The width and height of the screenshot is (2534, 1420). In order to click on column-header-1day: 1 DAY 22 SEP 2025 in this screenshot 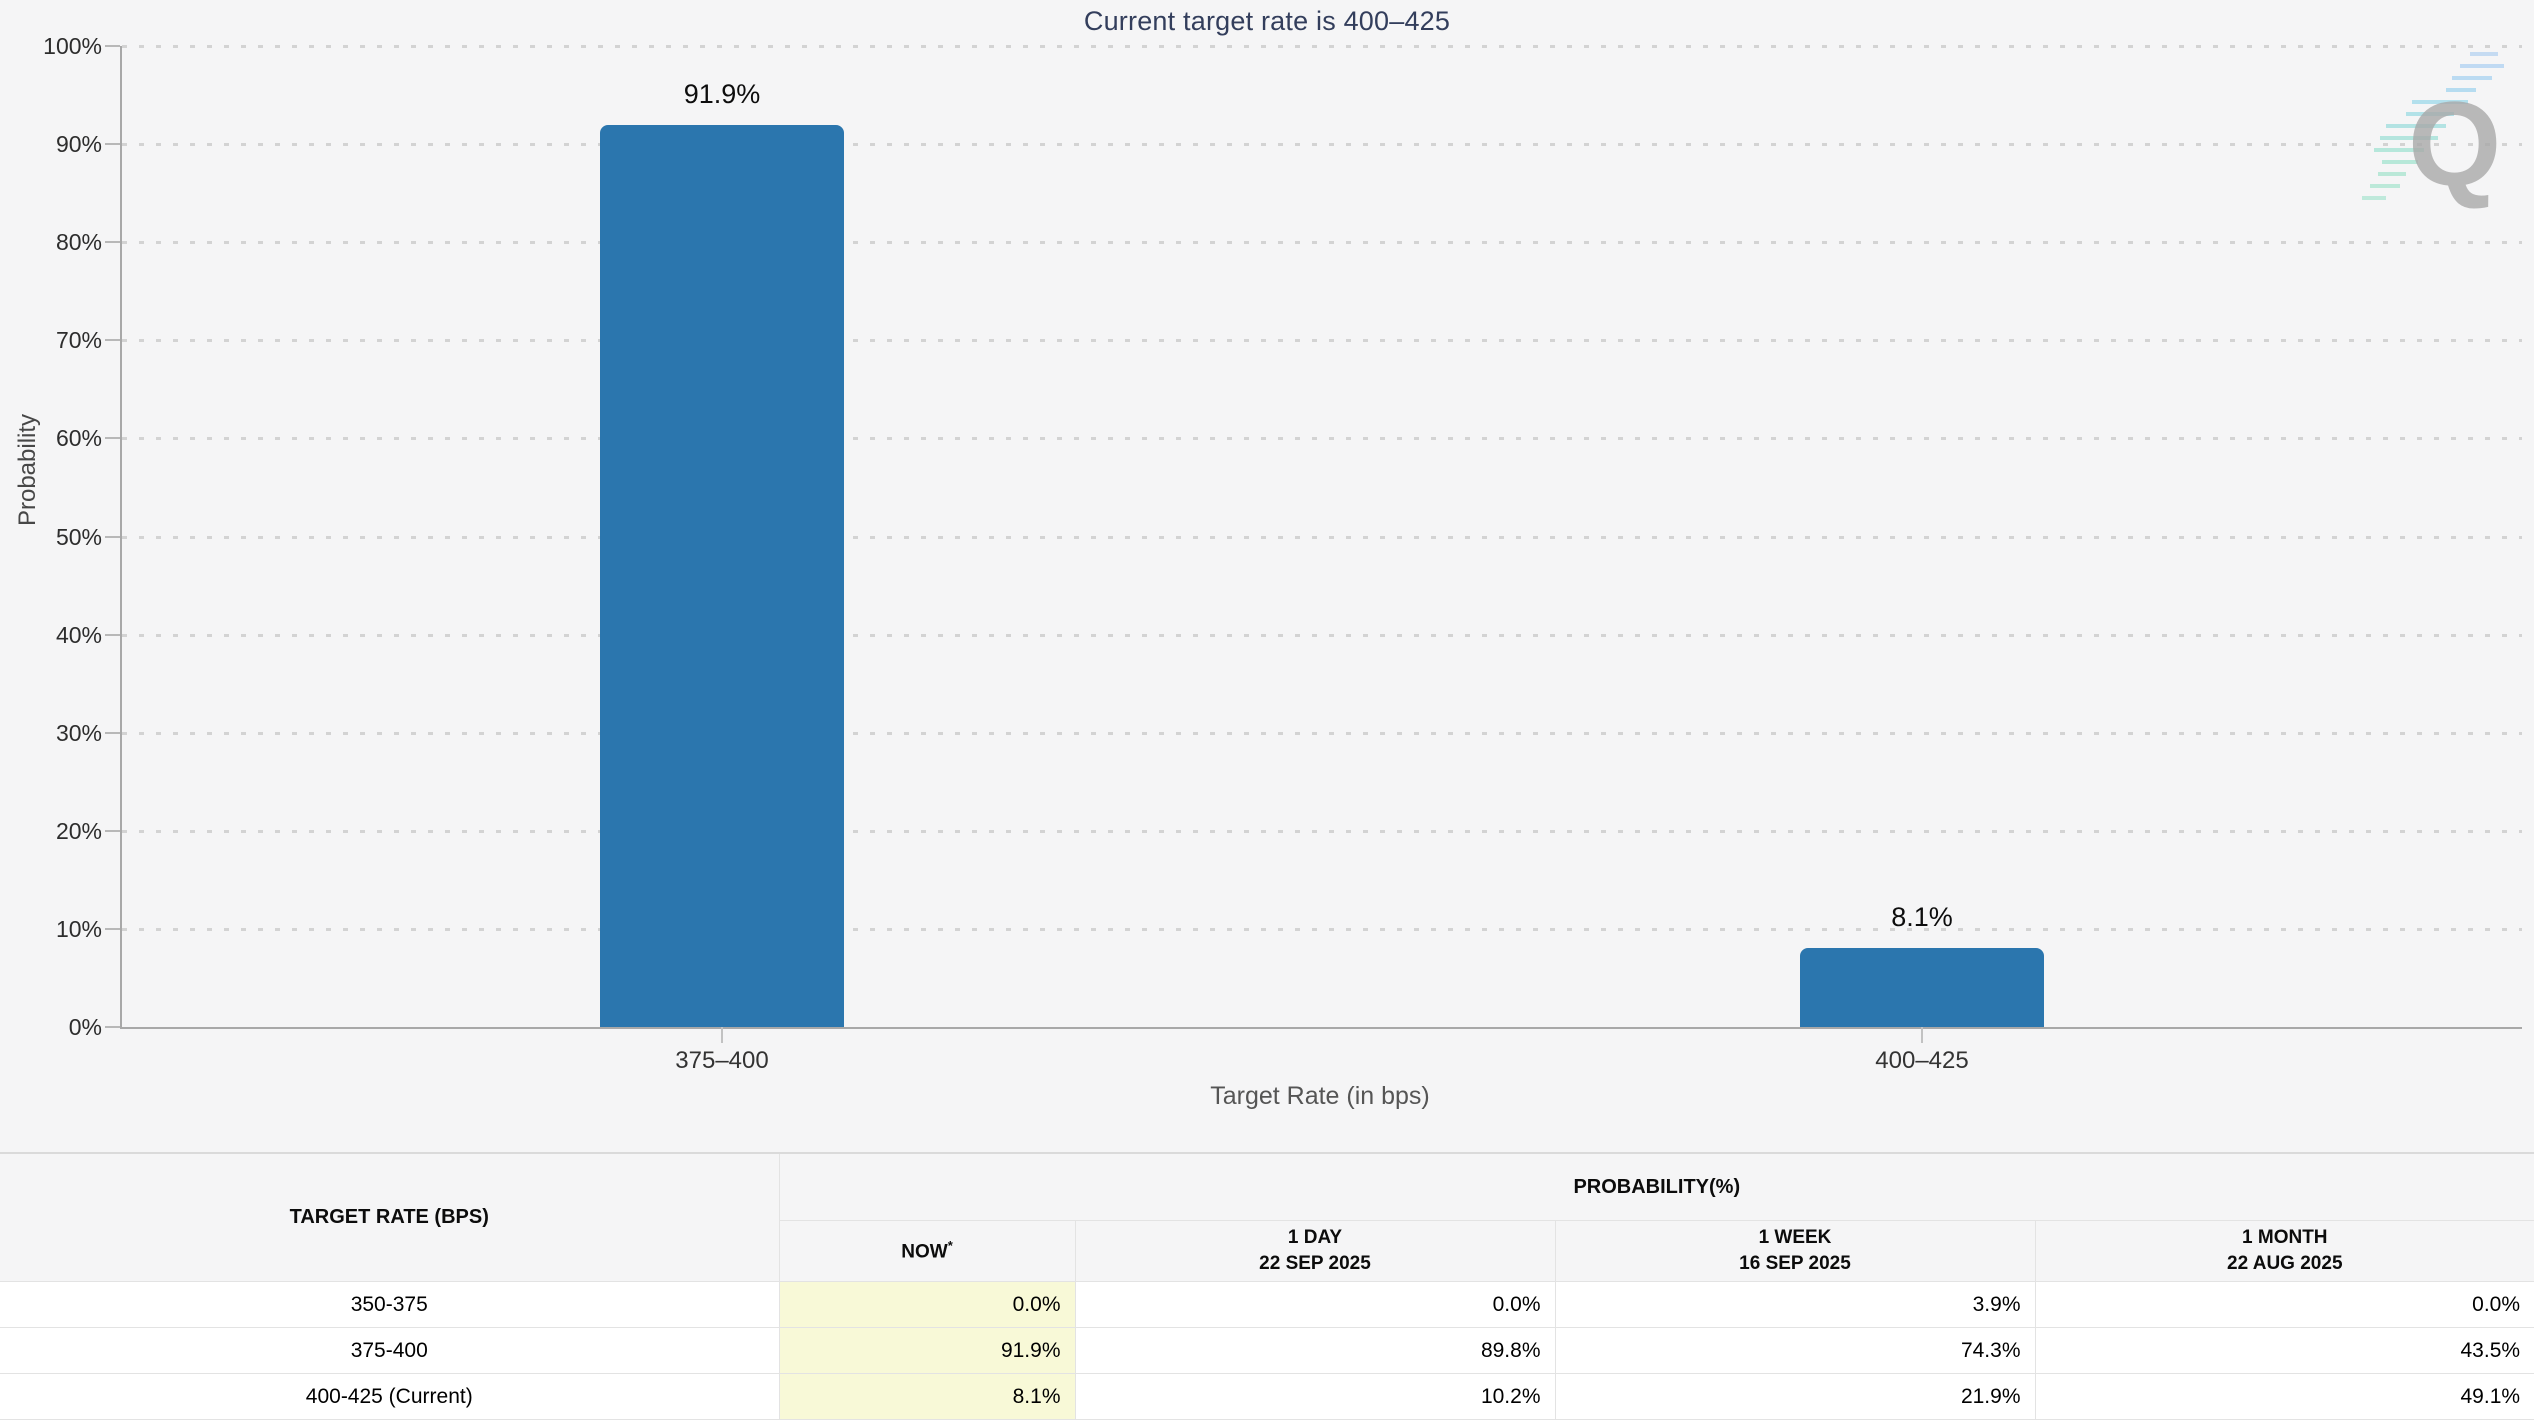, I will do `click(1315, 1251)`.